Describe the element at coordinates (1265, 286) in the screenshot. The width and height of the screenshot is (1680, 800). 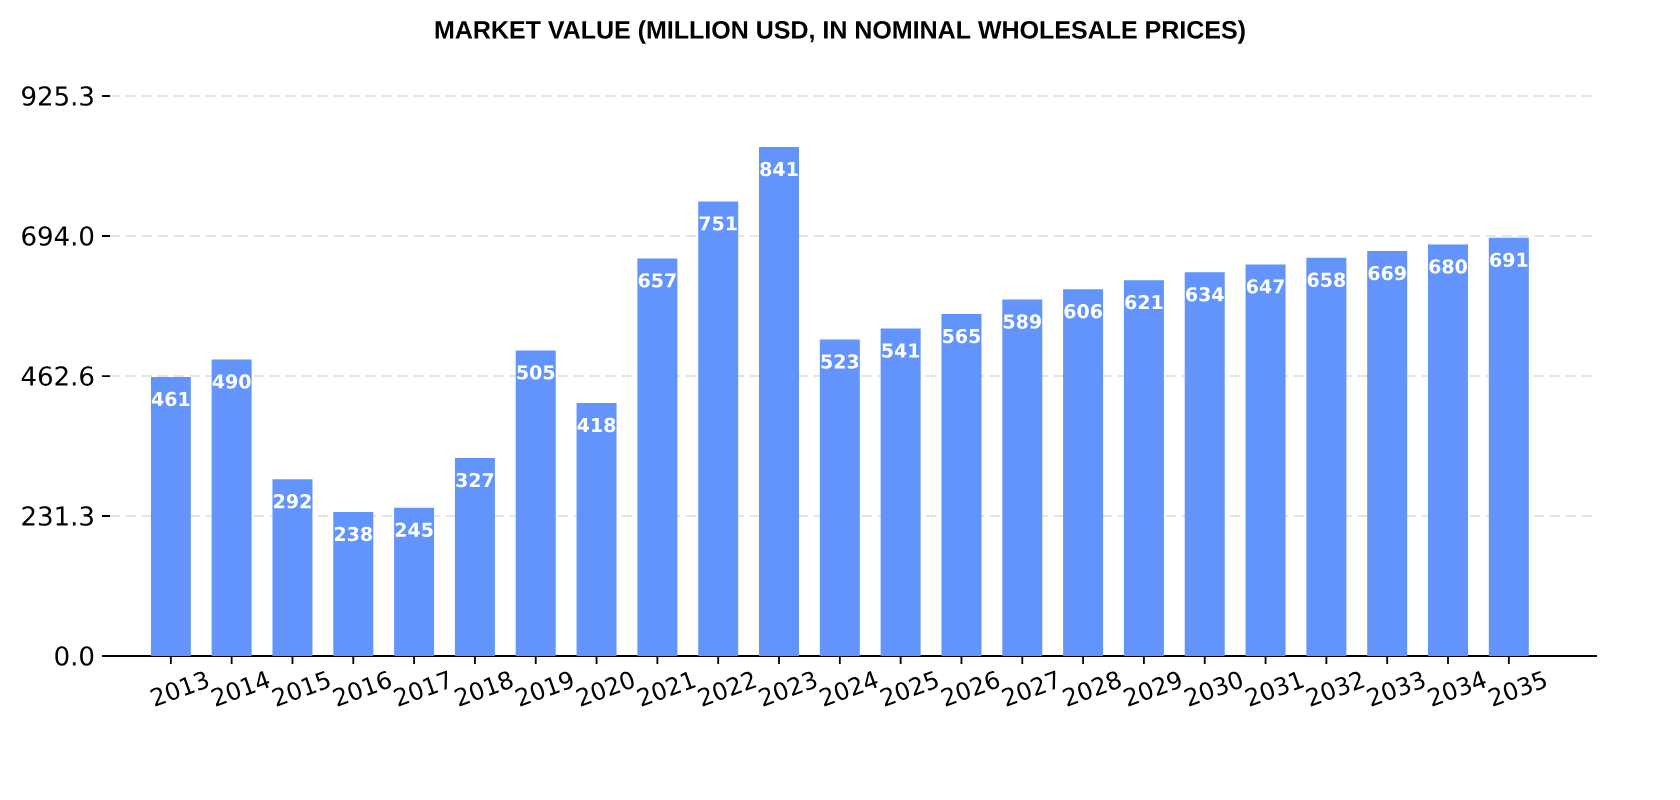
I see `data-label: 647` at that location.